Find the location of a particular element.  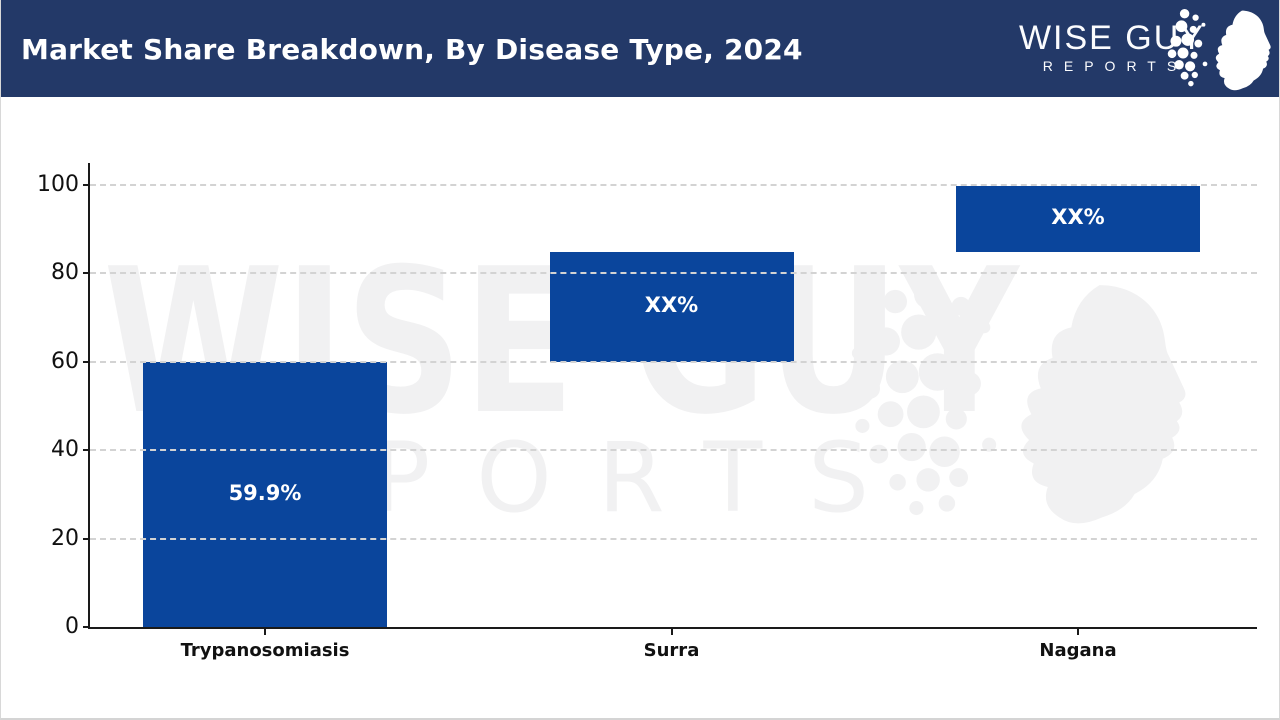

watermark-head-icon is located at coordinates (1018, 402).